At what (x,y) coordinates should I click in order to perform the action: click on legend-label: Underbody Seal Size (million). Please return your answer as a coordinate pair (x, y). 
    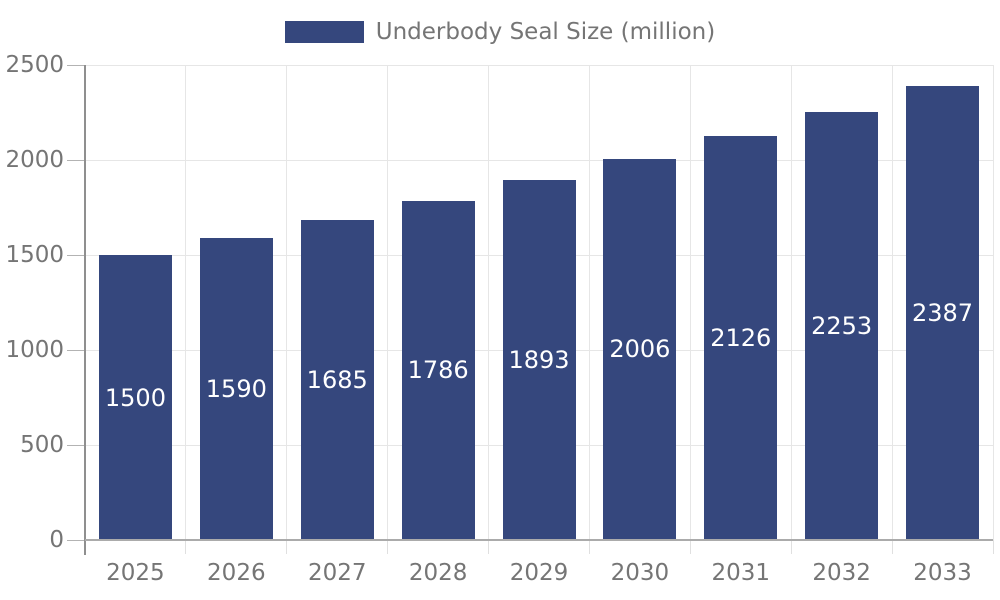
    Looking at the image, I should click on (545, 32).